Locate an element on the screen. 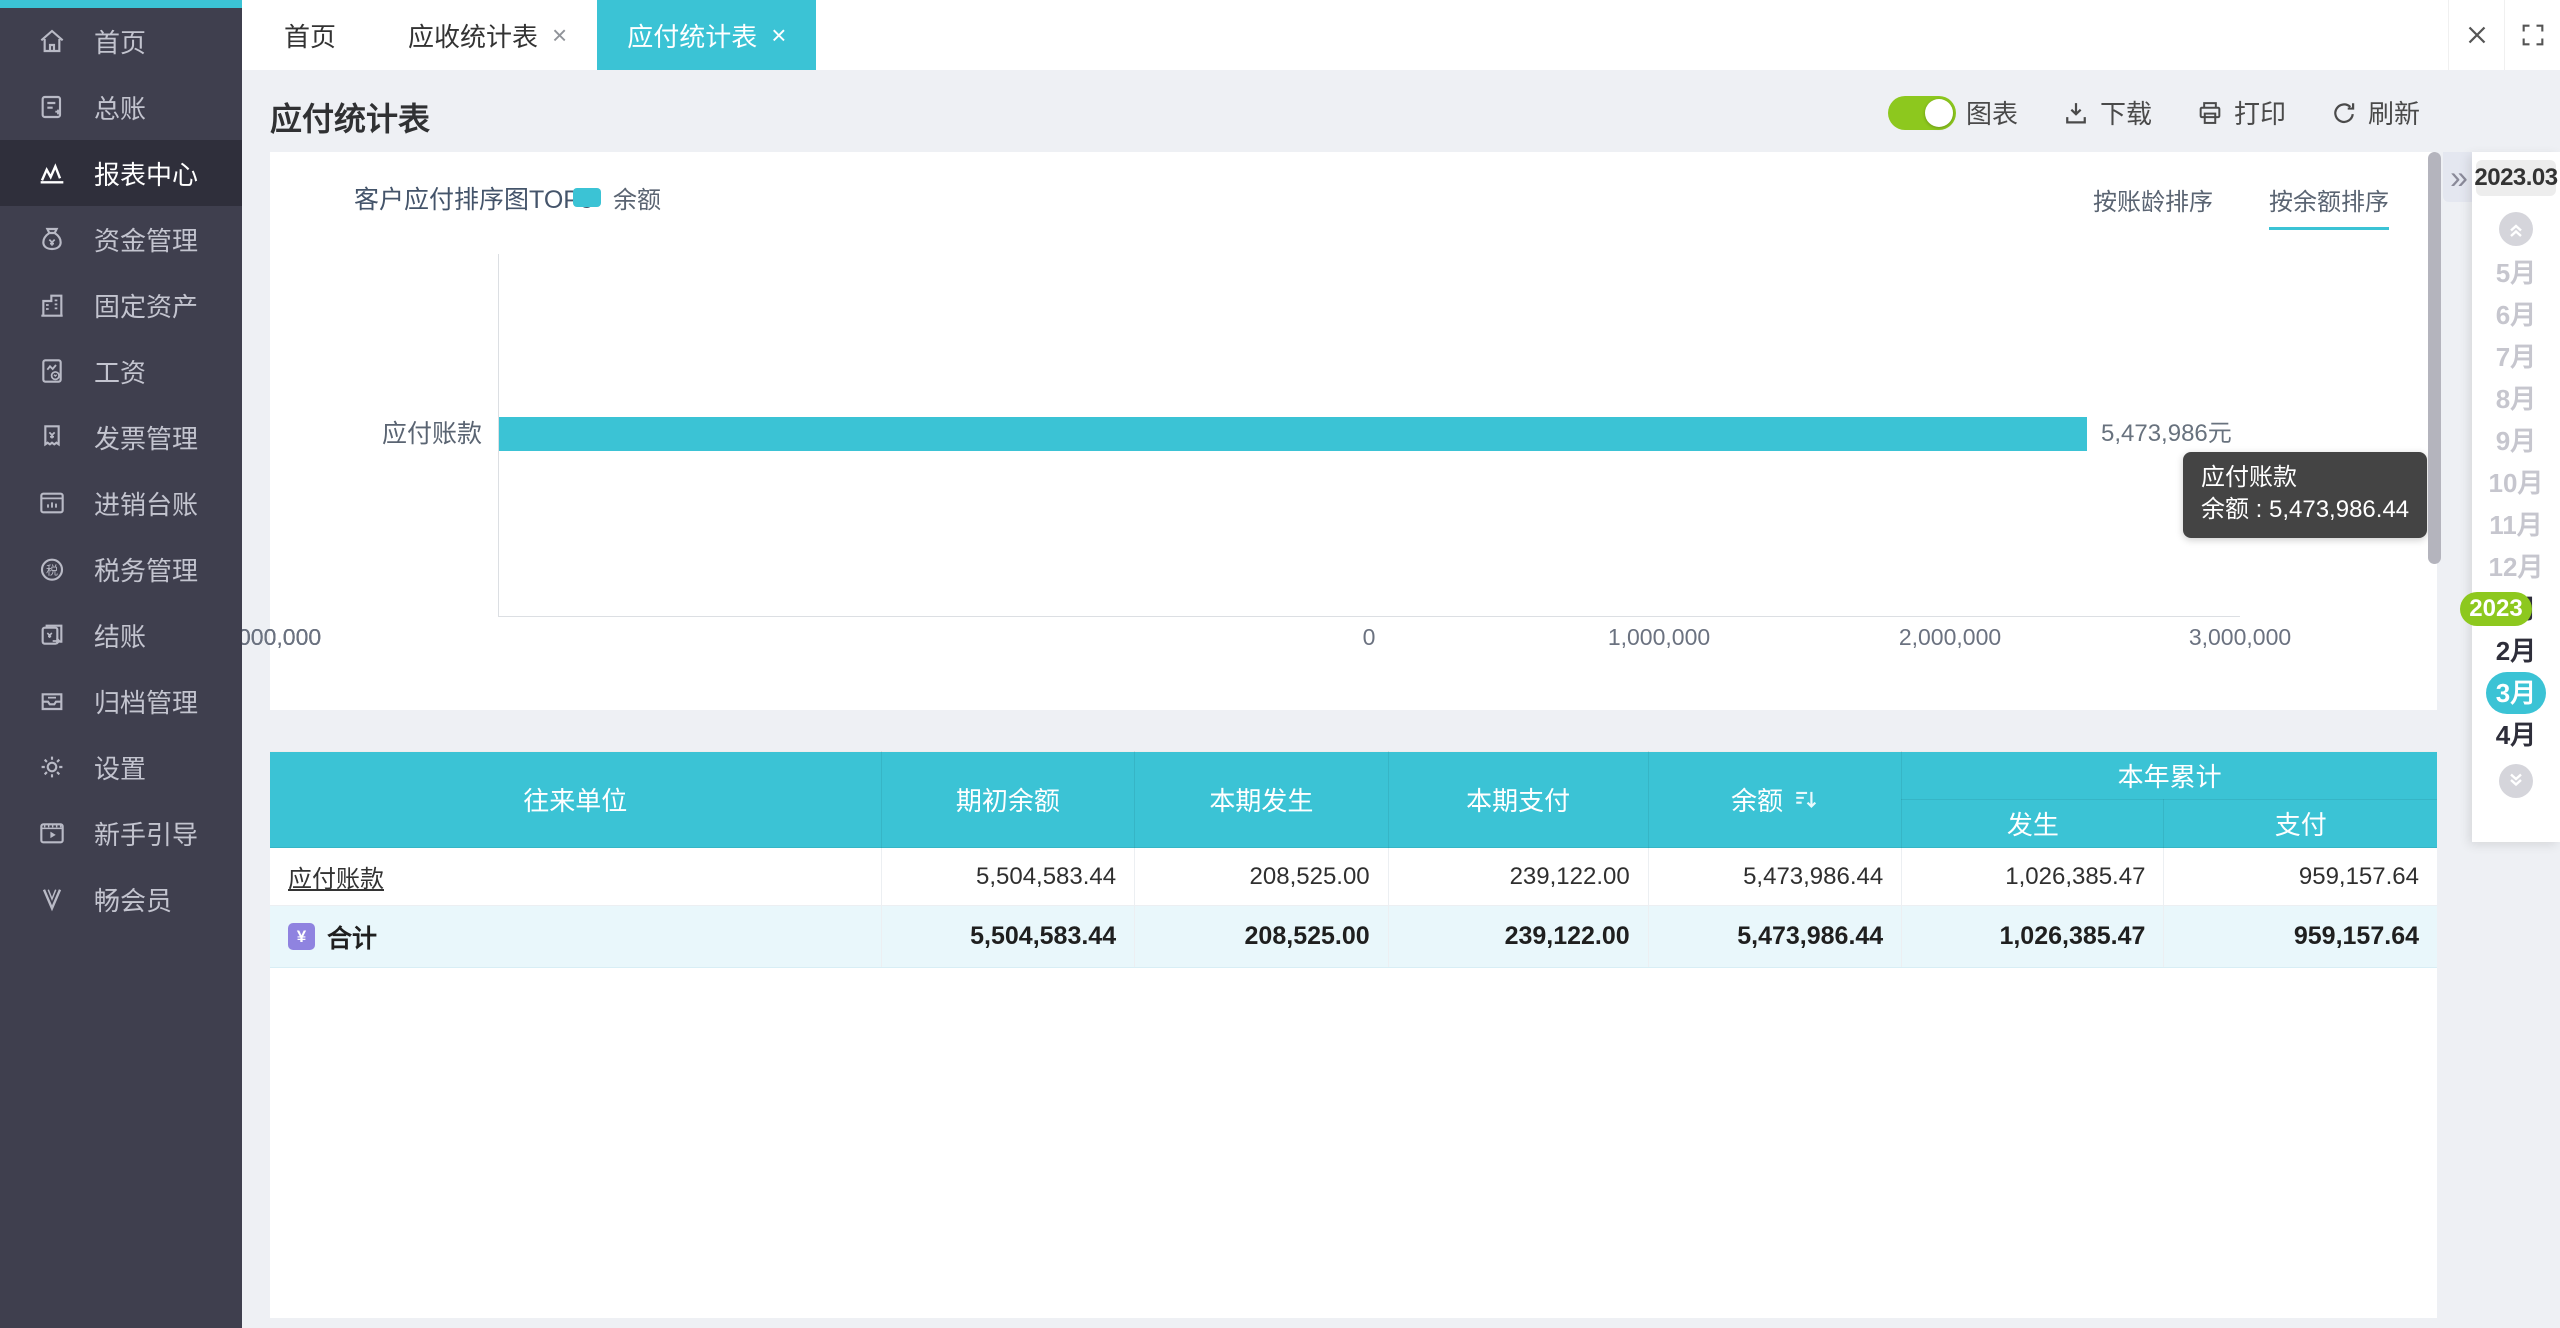 The width and height of the screenshot is (2560, 1328). sidebar-item-label: 税务管理 is located at coordinates (146, 570).